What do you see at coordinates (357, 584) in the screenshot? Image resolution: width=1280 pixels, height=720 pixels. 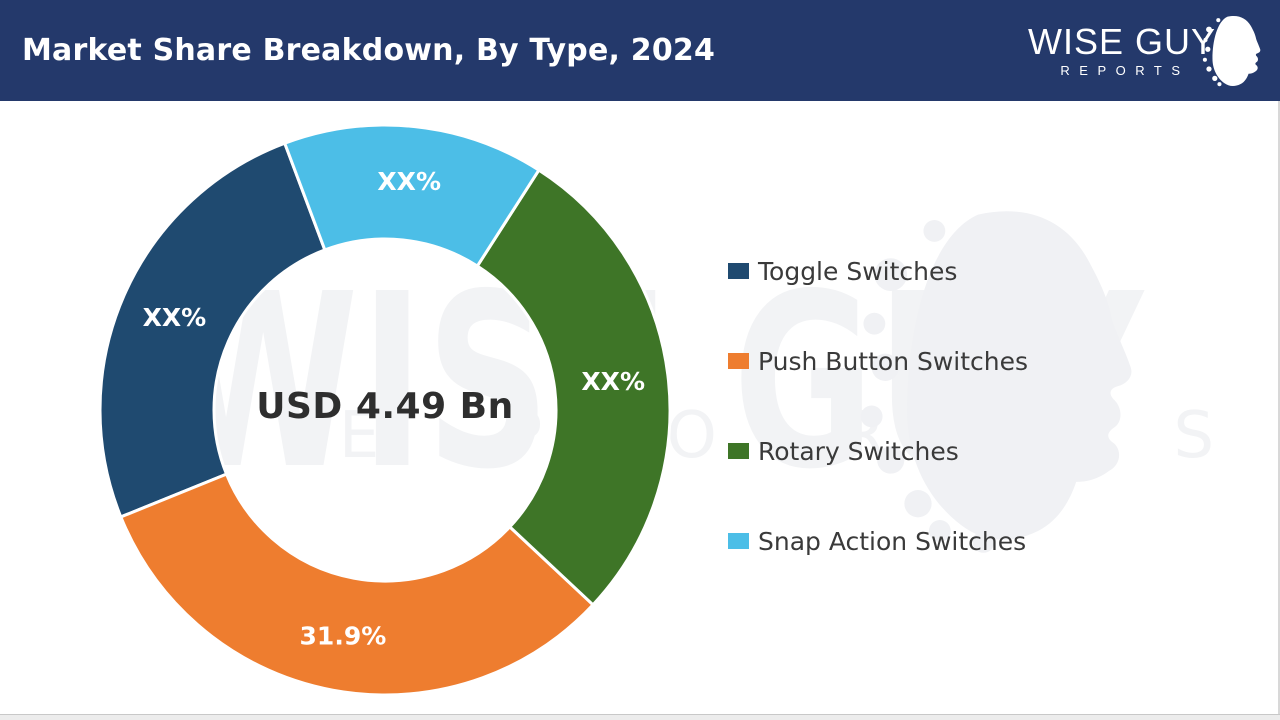 I see `donut-segment-push-button-switches` at bounding box center [357, 584].